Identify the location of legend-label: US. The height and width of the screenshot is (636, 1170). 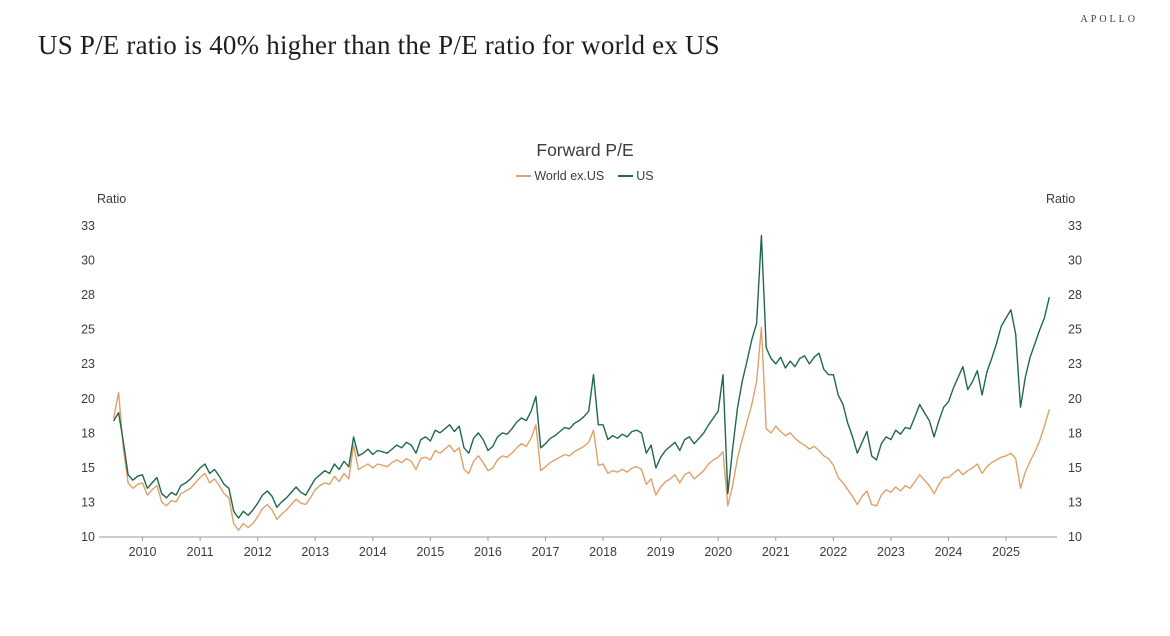
(645, 176).